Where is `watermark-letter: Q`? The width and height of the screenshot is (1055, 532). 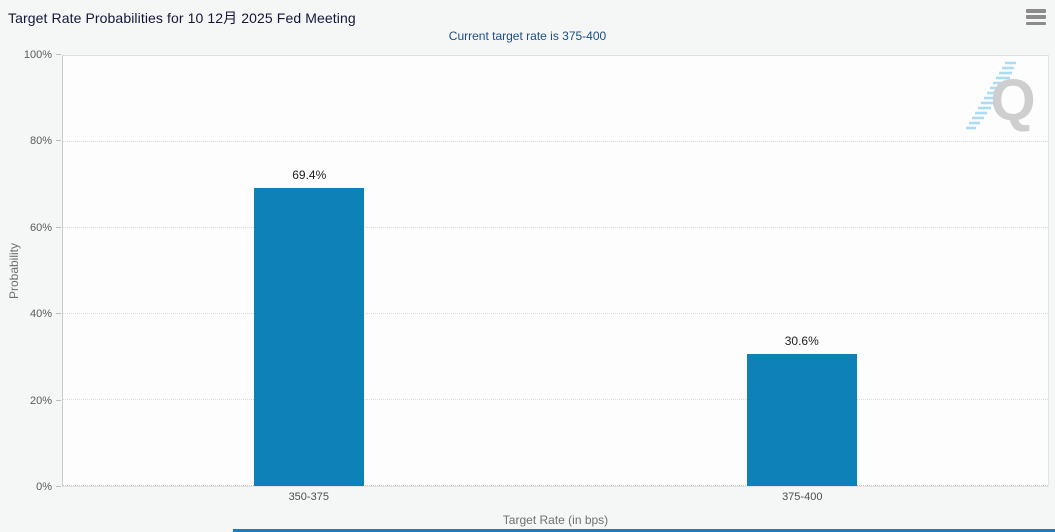
watermark-letter: Q is located at coordinates (1012, 100).